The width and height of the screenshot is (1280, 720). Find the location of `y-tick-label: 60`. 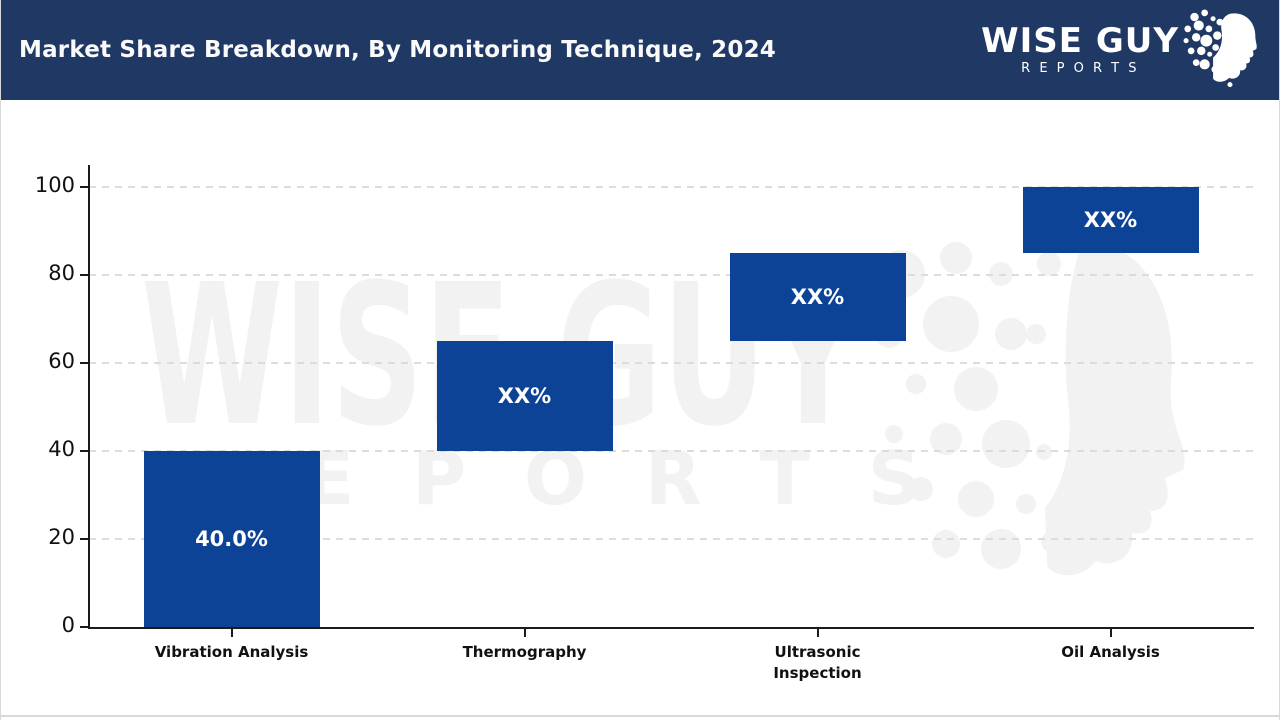

y-tick-label: 60 is located at coordinates (61, 361).